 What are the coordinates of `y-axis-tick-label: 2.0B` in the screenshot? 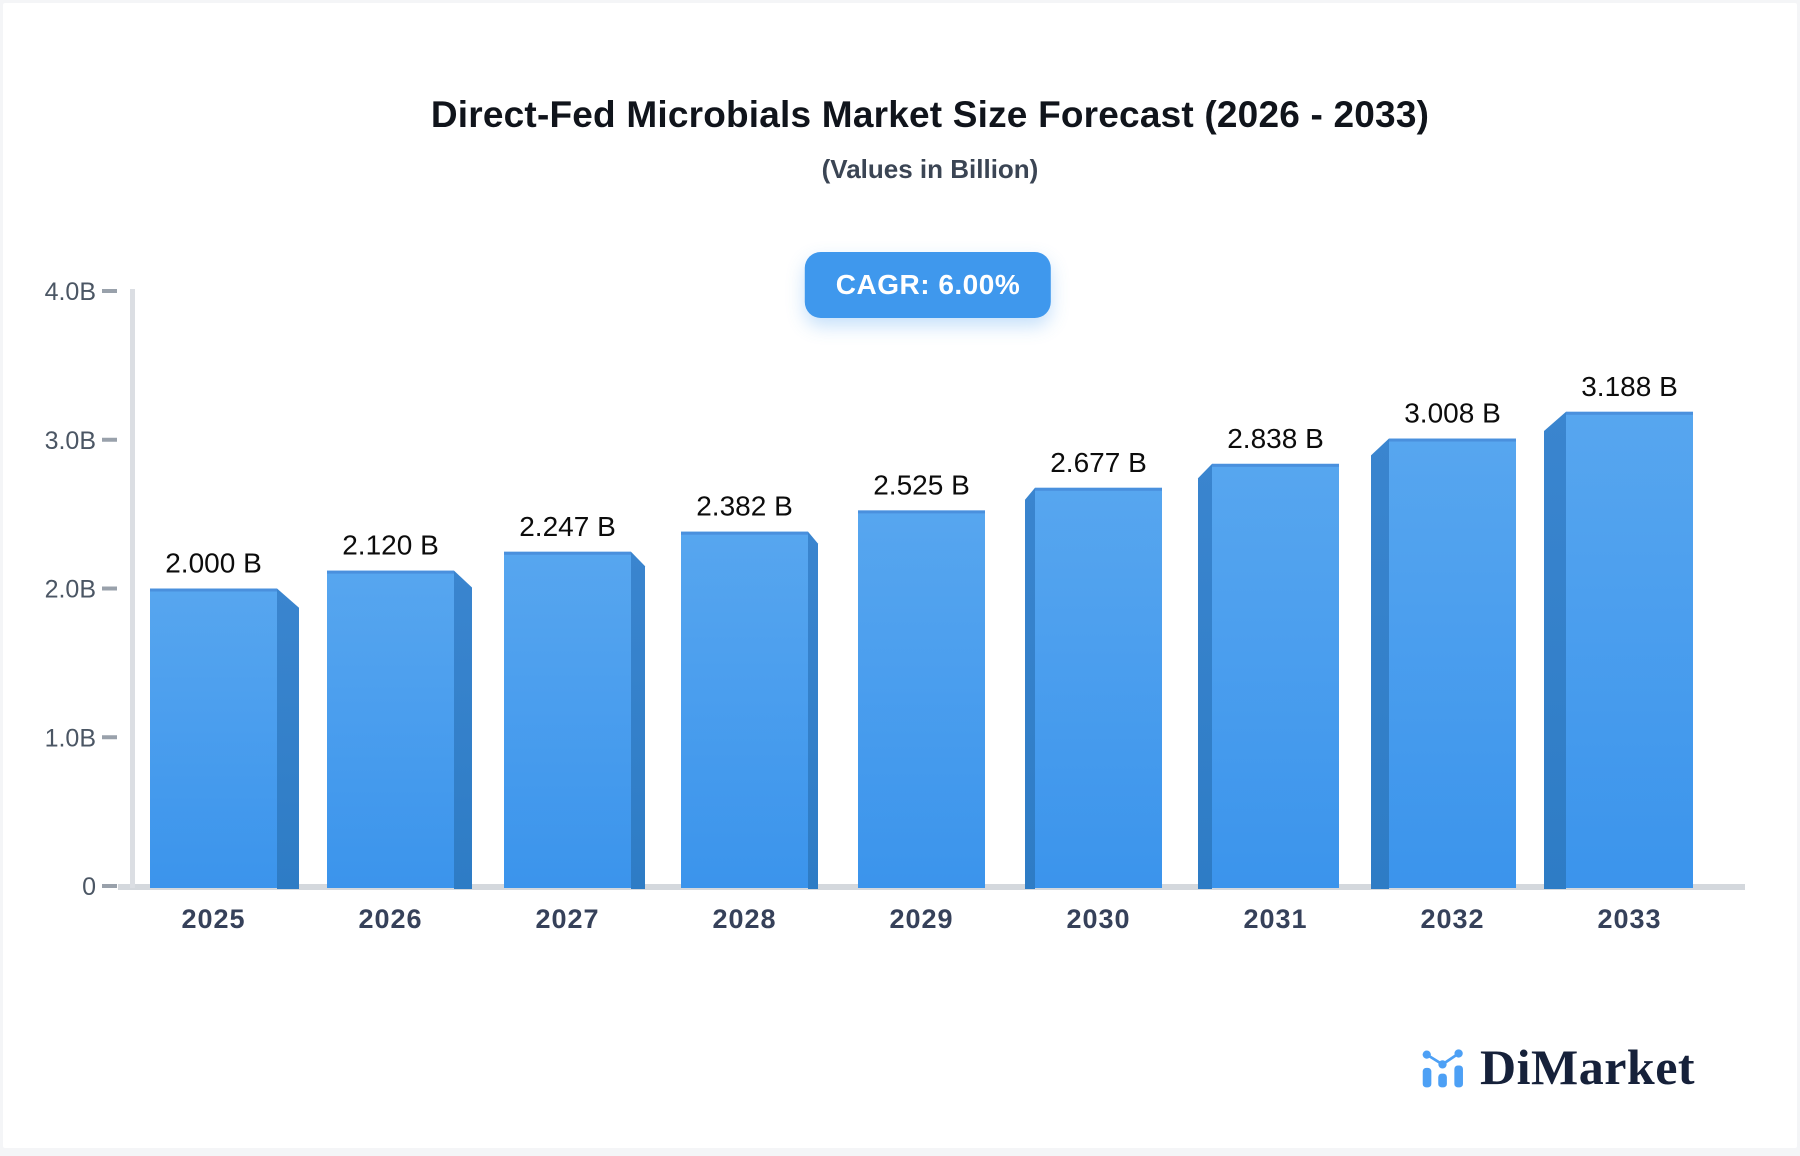 It's located at (70, 590).